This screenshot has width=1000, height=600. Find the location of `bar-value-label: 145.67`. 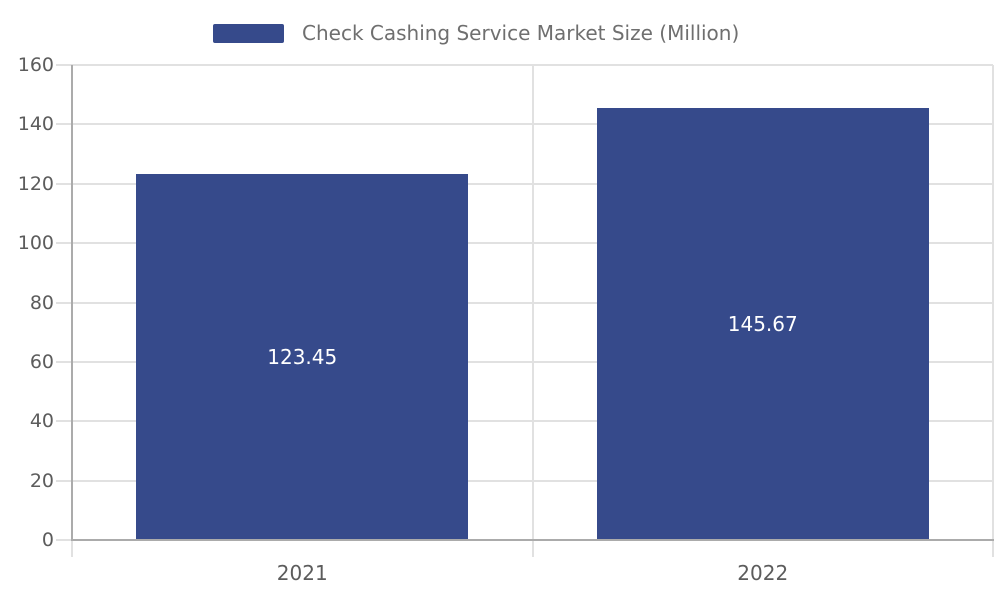

bar-value-label: 145.67 is located at coordinates (762, 323).